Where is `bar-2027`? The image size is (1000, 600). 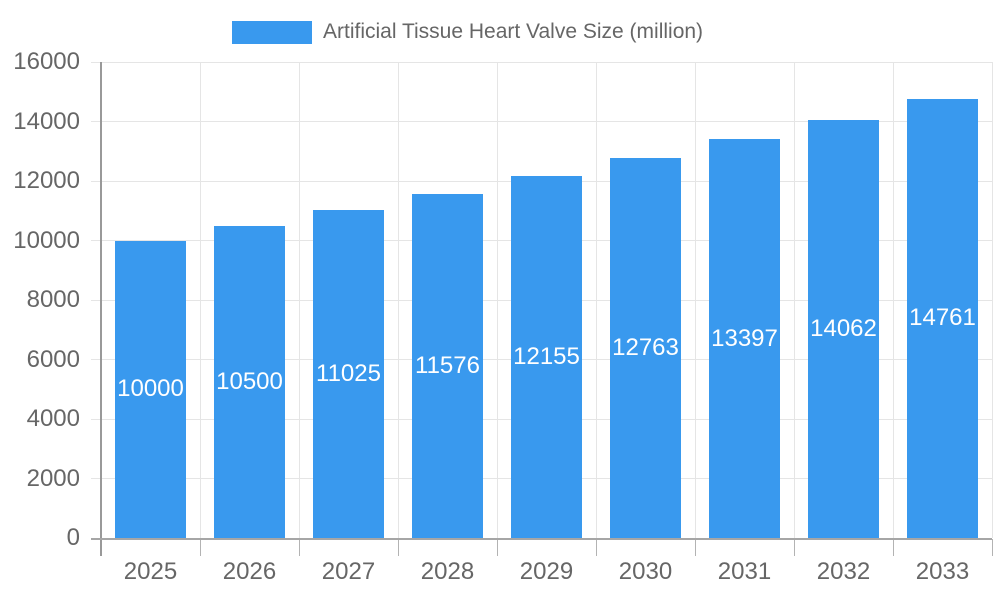 bar-2027 is located at coordinates (348, 374).